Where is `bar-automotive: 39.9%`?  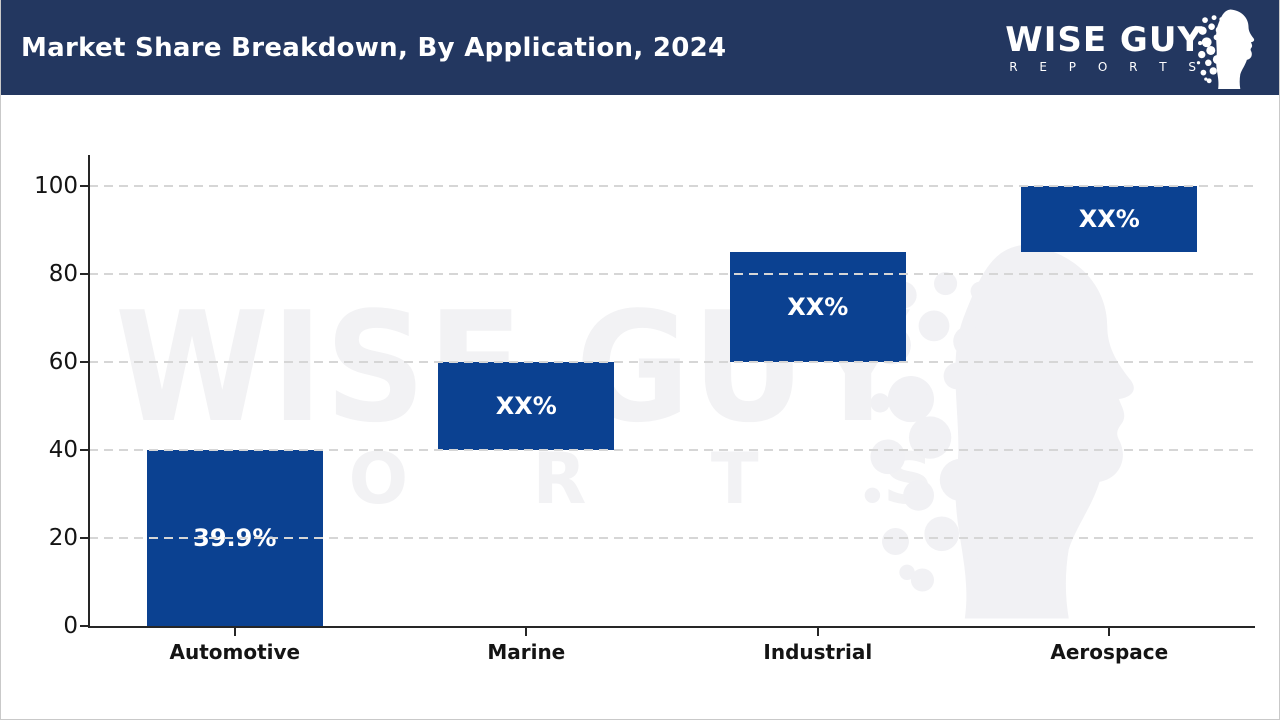
bar-automotive: 39.9% is located at coordinates (234, 538).